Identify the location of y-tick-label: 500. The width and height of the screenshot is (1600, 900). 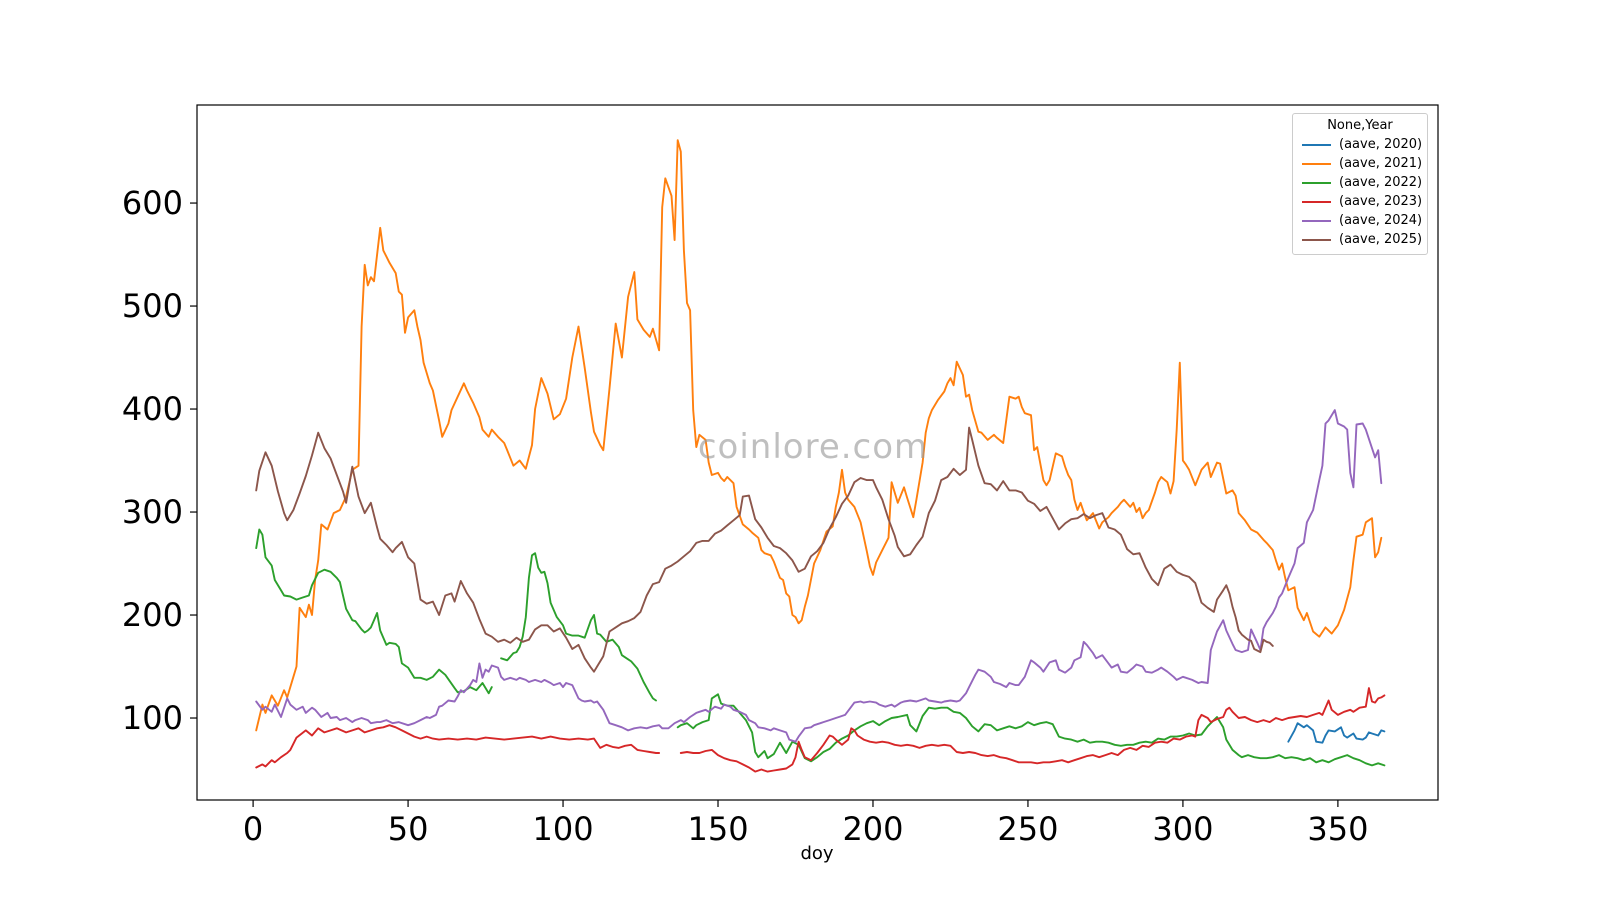
(152, 306).